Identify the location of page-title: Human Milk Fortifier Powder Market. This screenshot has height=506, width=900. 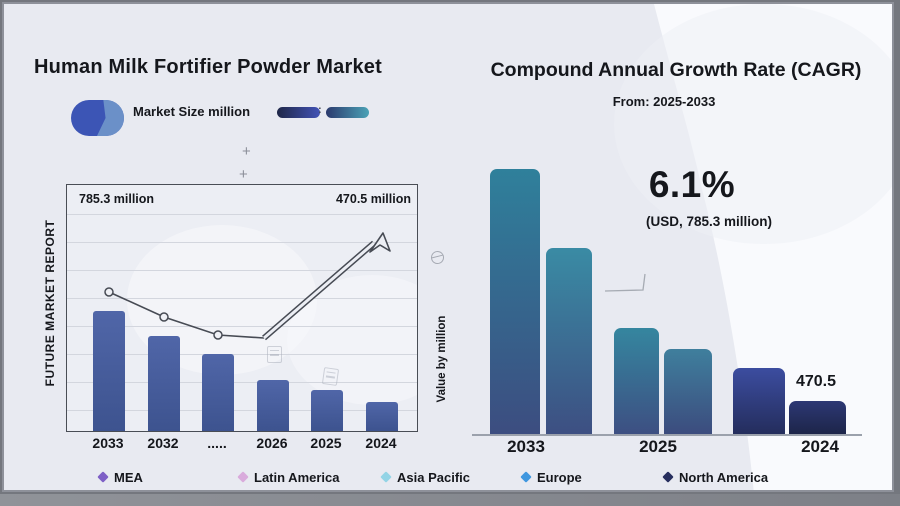
(208, 67).